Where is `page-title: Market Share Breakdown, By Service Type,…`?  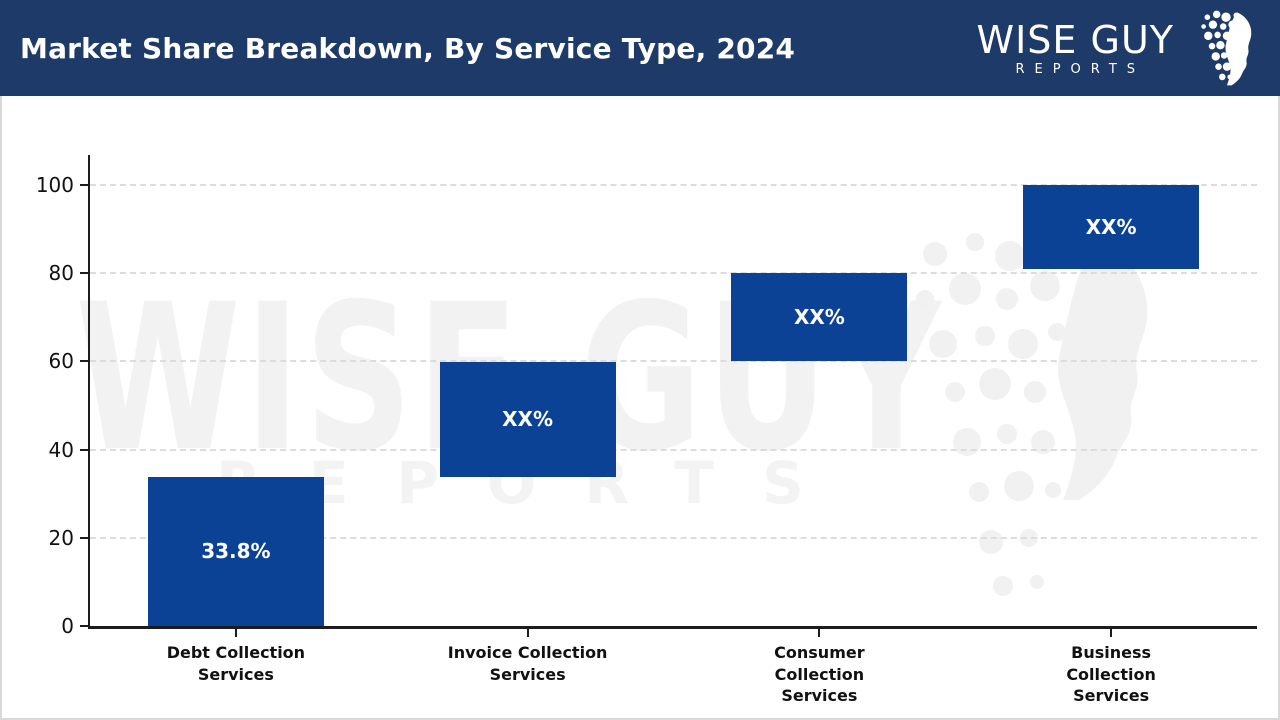
page-title: Market Share Breakdown, By Service Type,… is located at coordinates (408, 48).